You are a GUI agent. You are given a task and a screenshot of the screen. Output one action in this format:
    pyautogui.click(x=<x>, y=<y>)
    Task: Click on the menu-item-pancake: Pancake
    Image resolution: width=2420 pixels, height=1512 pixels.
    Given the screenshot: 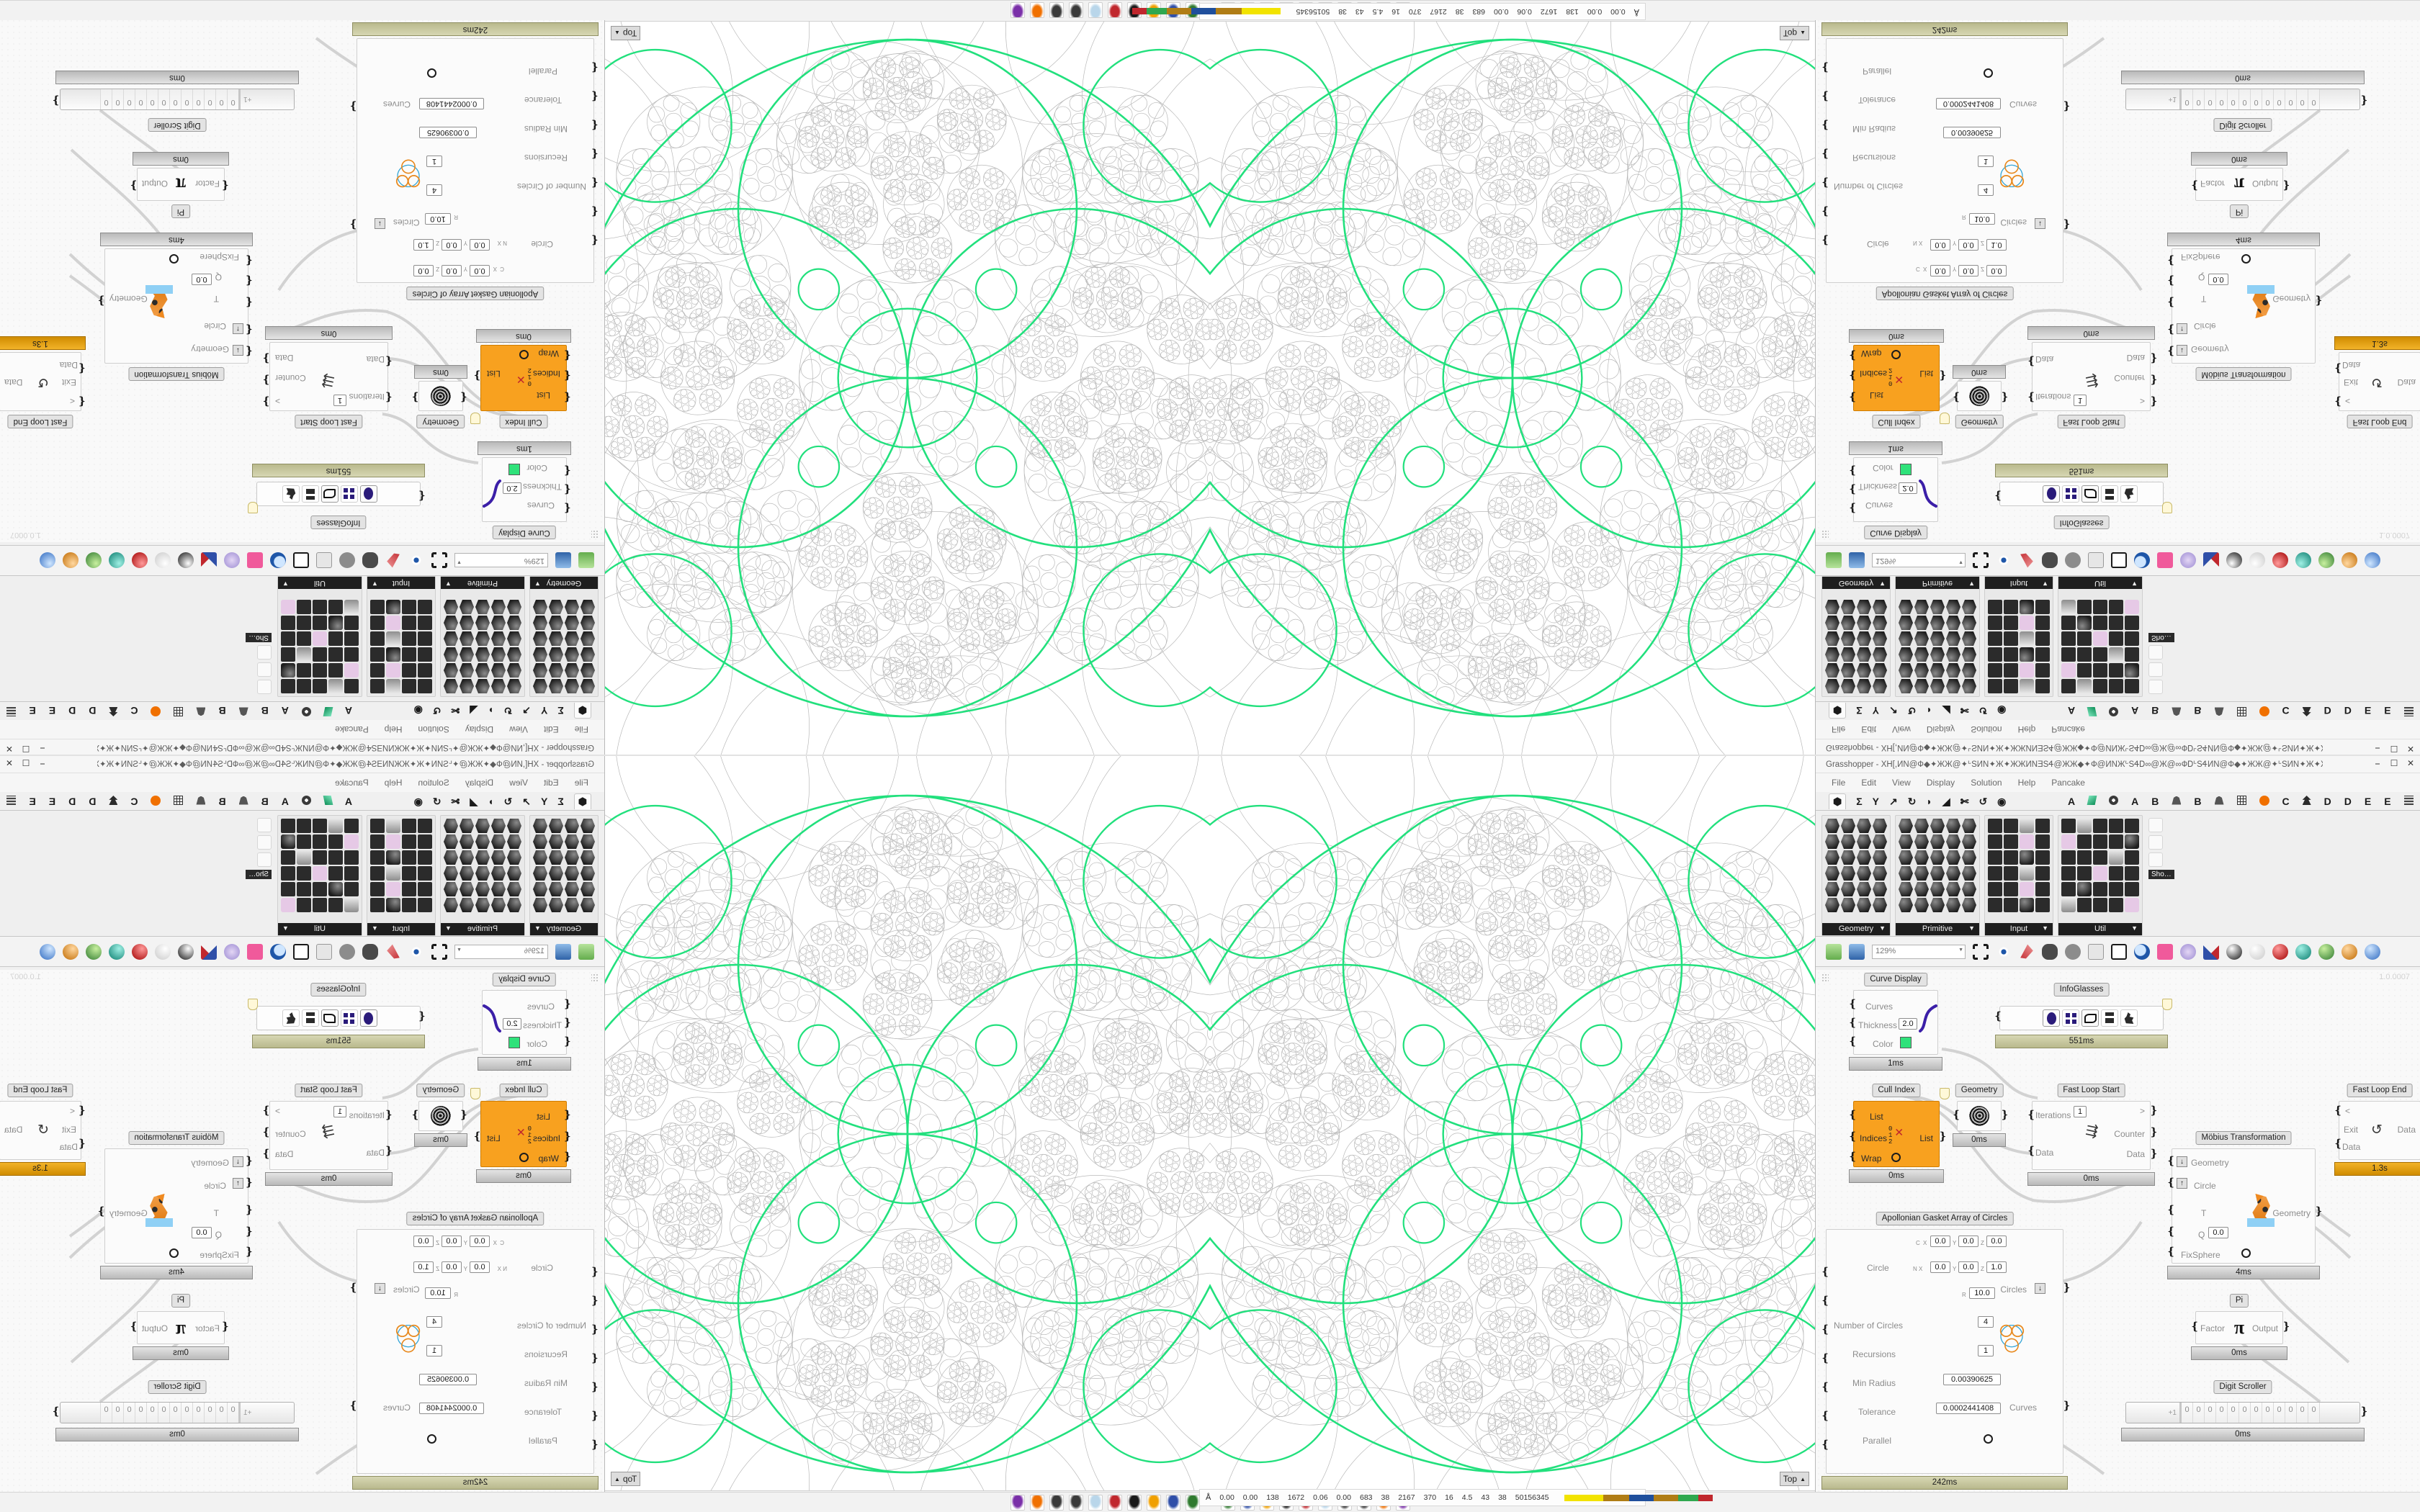 What is the action you would take?
    pyautogui.click(x=2068, y=729)
    